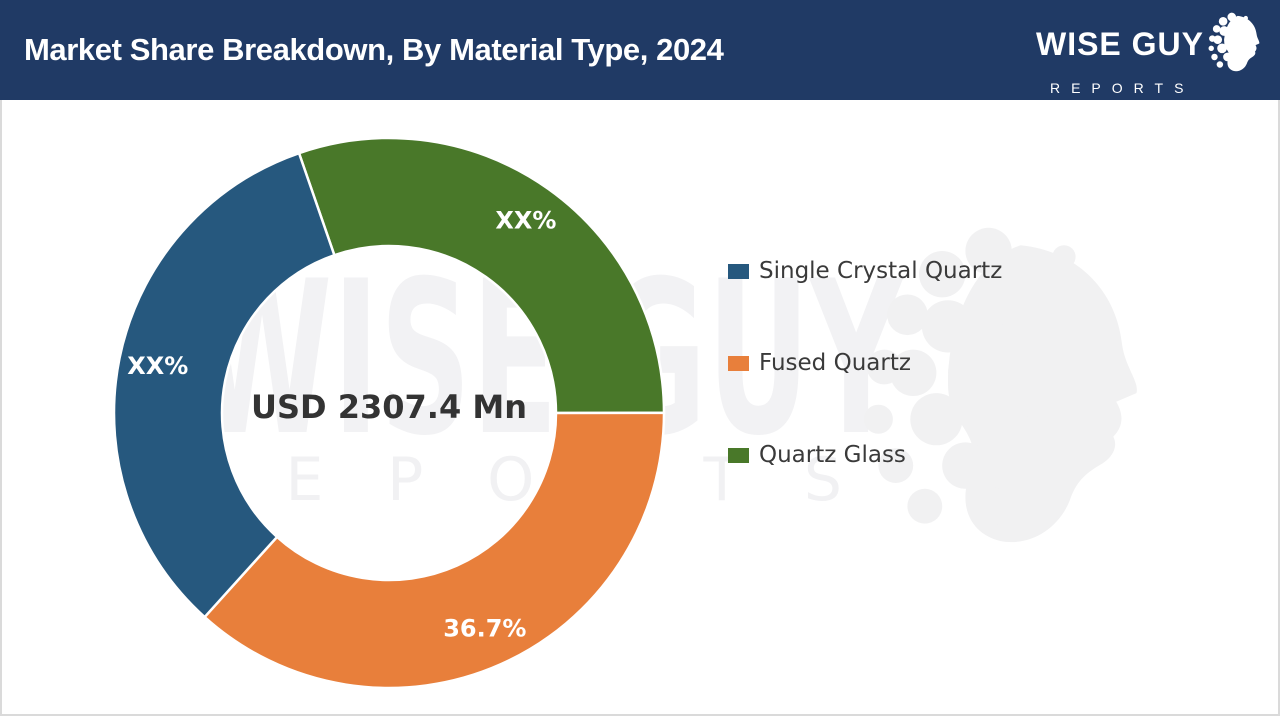 The image size is (1280, 720). I want to click on watermark-letter: S, so click(822, 480).